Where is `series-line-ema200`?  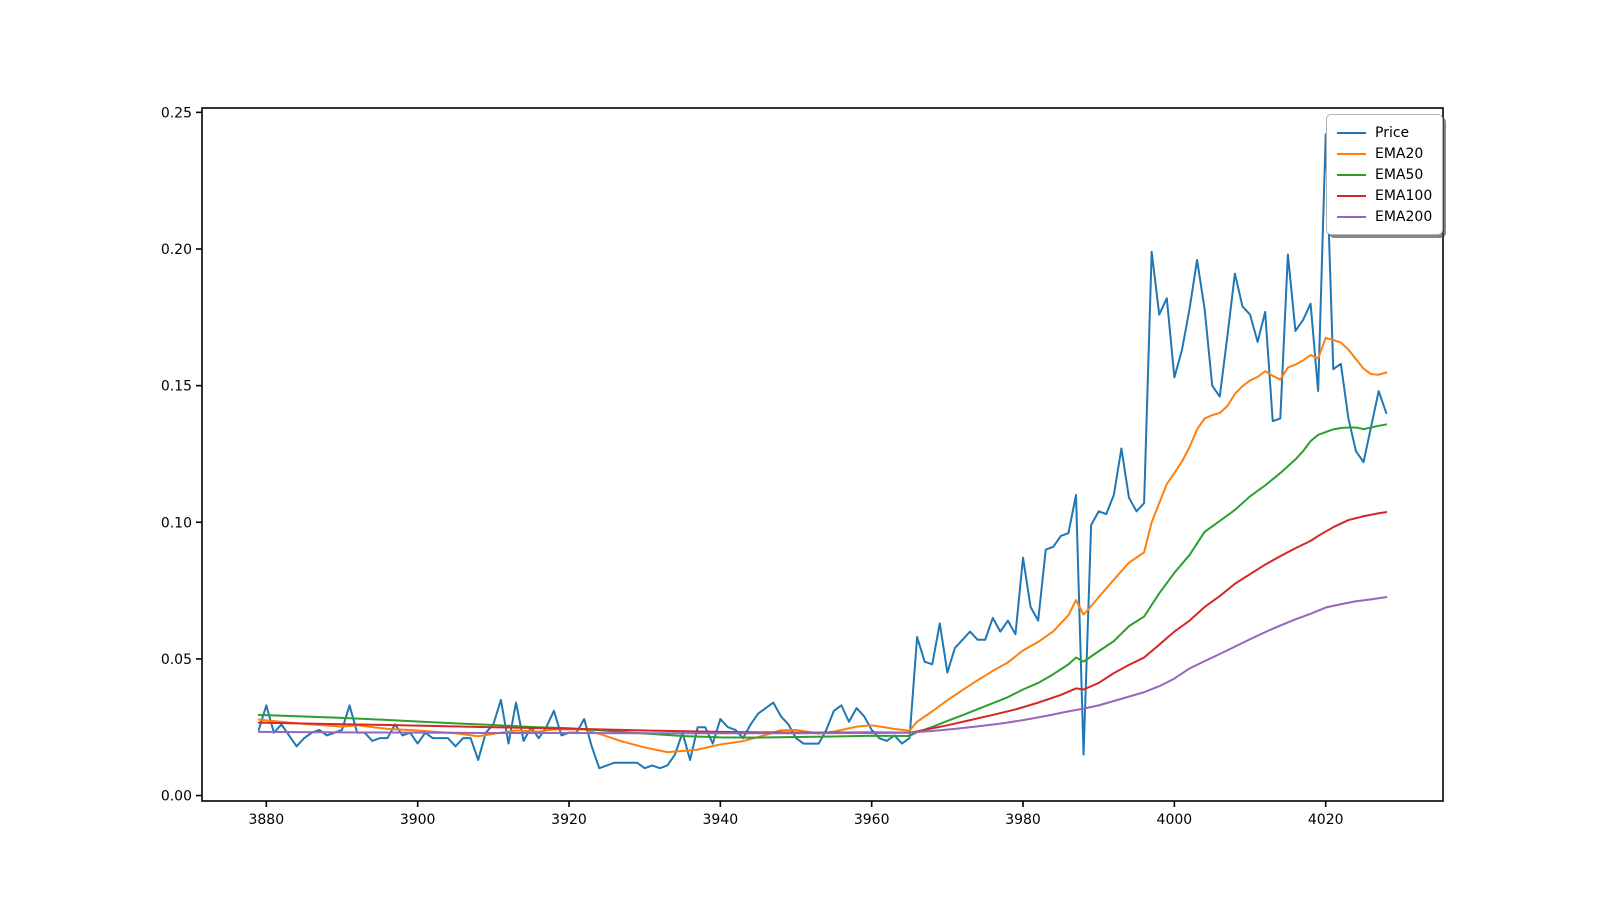 series-line-ema200 is located at coordinates (822, 665).